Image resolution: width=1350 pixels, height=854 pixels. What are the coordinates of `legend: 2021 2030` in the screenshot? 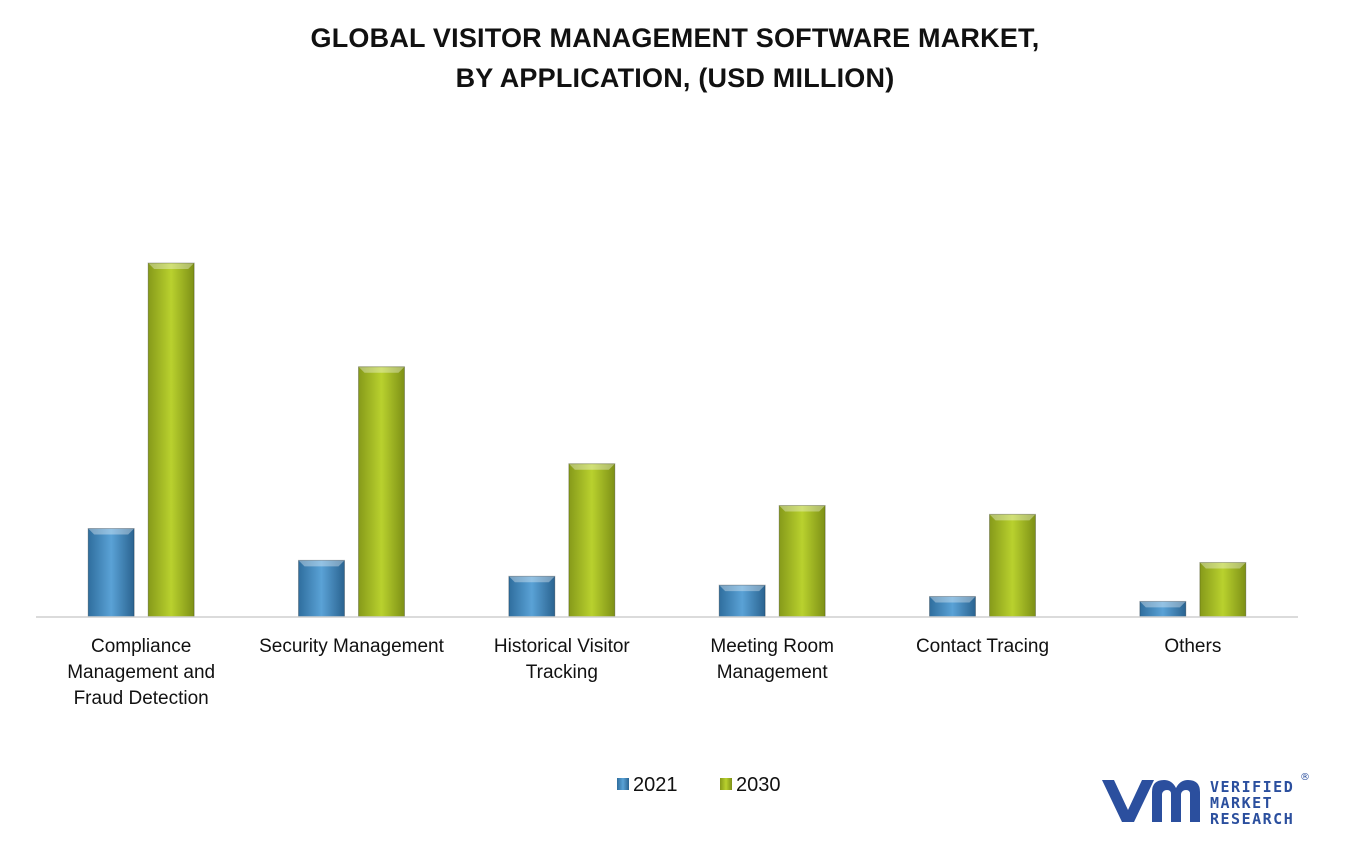 It's located at (699, 785).